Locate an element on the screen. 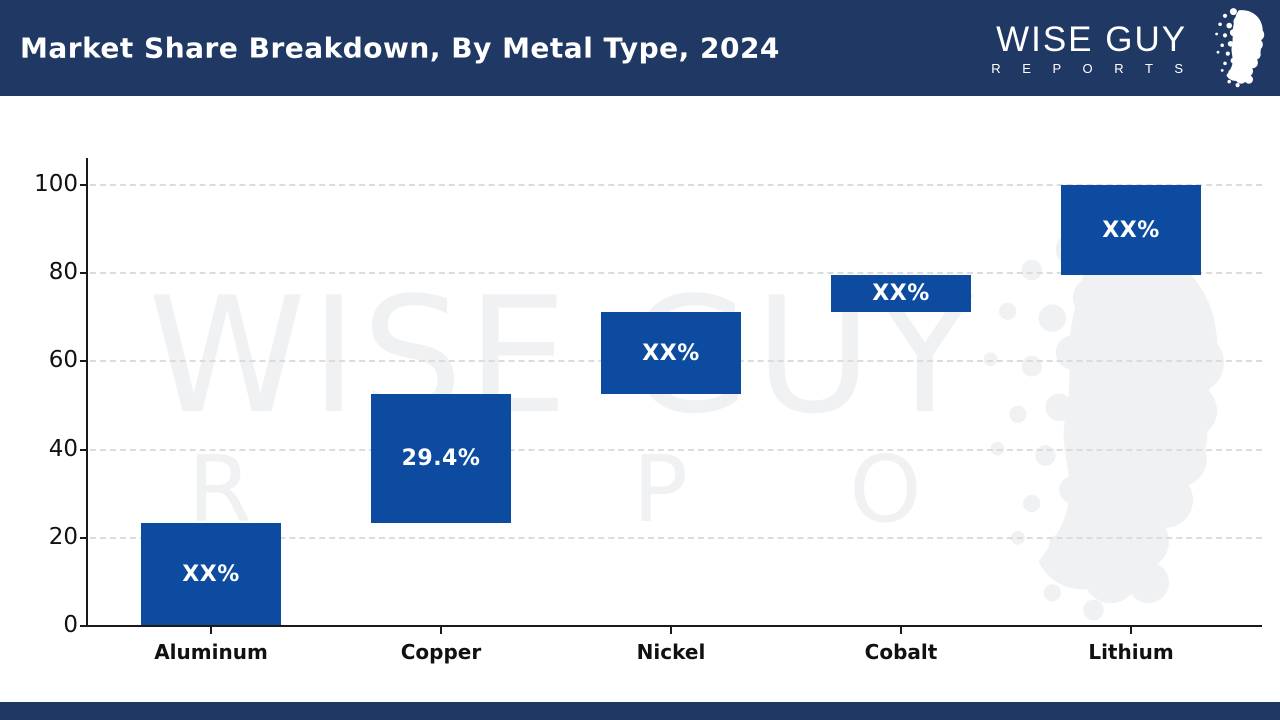 Image resolution: width=1280 pixels, height=720 pixels. y-axis-line is located at coordinates (87, 392).